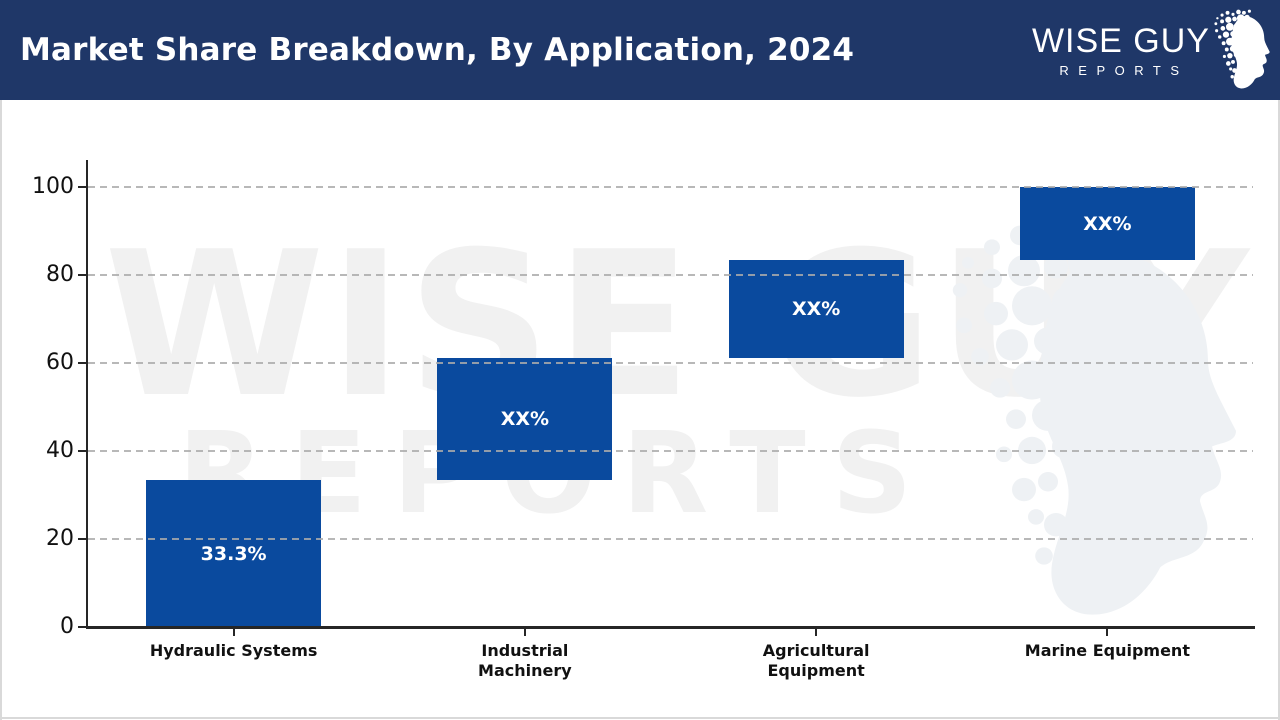  Describe the element at coordinates (60, 274) in the screenshot. I see `y-tick-label: 80` at that location.